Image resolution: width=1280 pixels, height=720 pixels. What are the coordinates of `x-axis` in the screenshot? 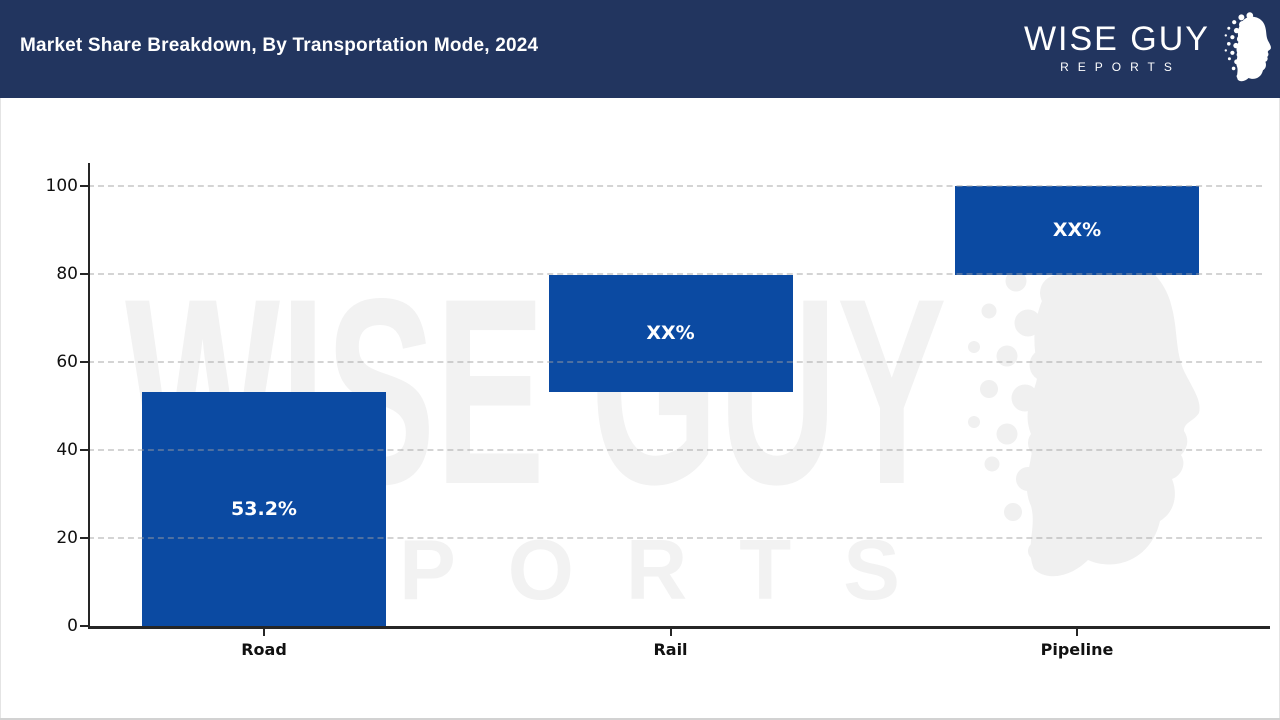 It's located at (679, 627).